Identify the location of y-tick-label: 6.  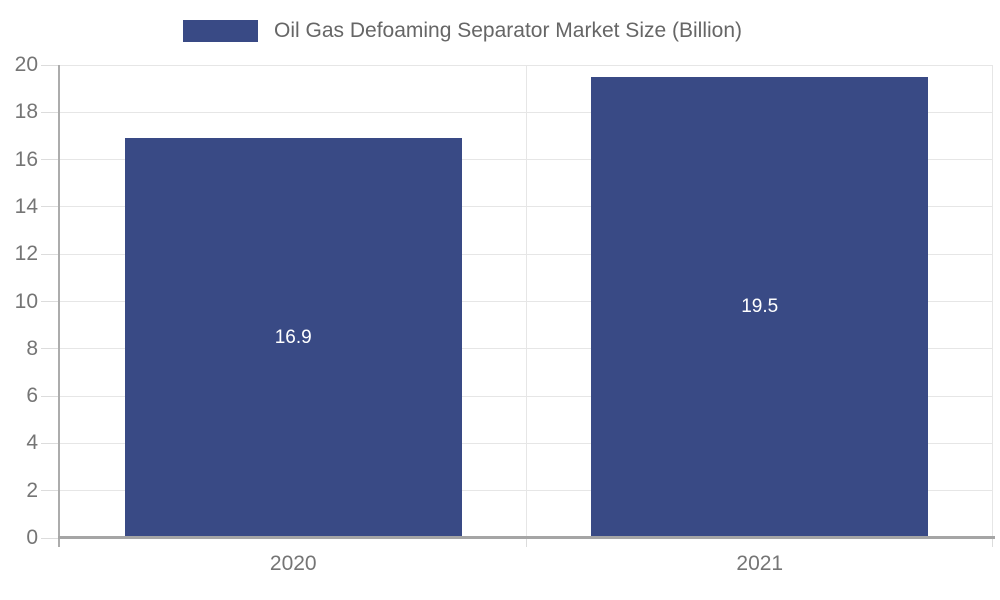
(32, 396).